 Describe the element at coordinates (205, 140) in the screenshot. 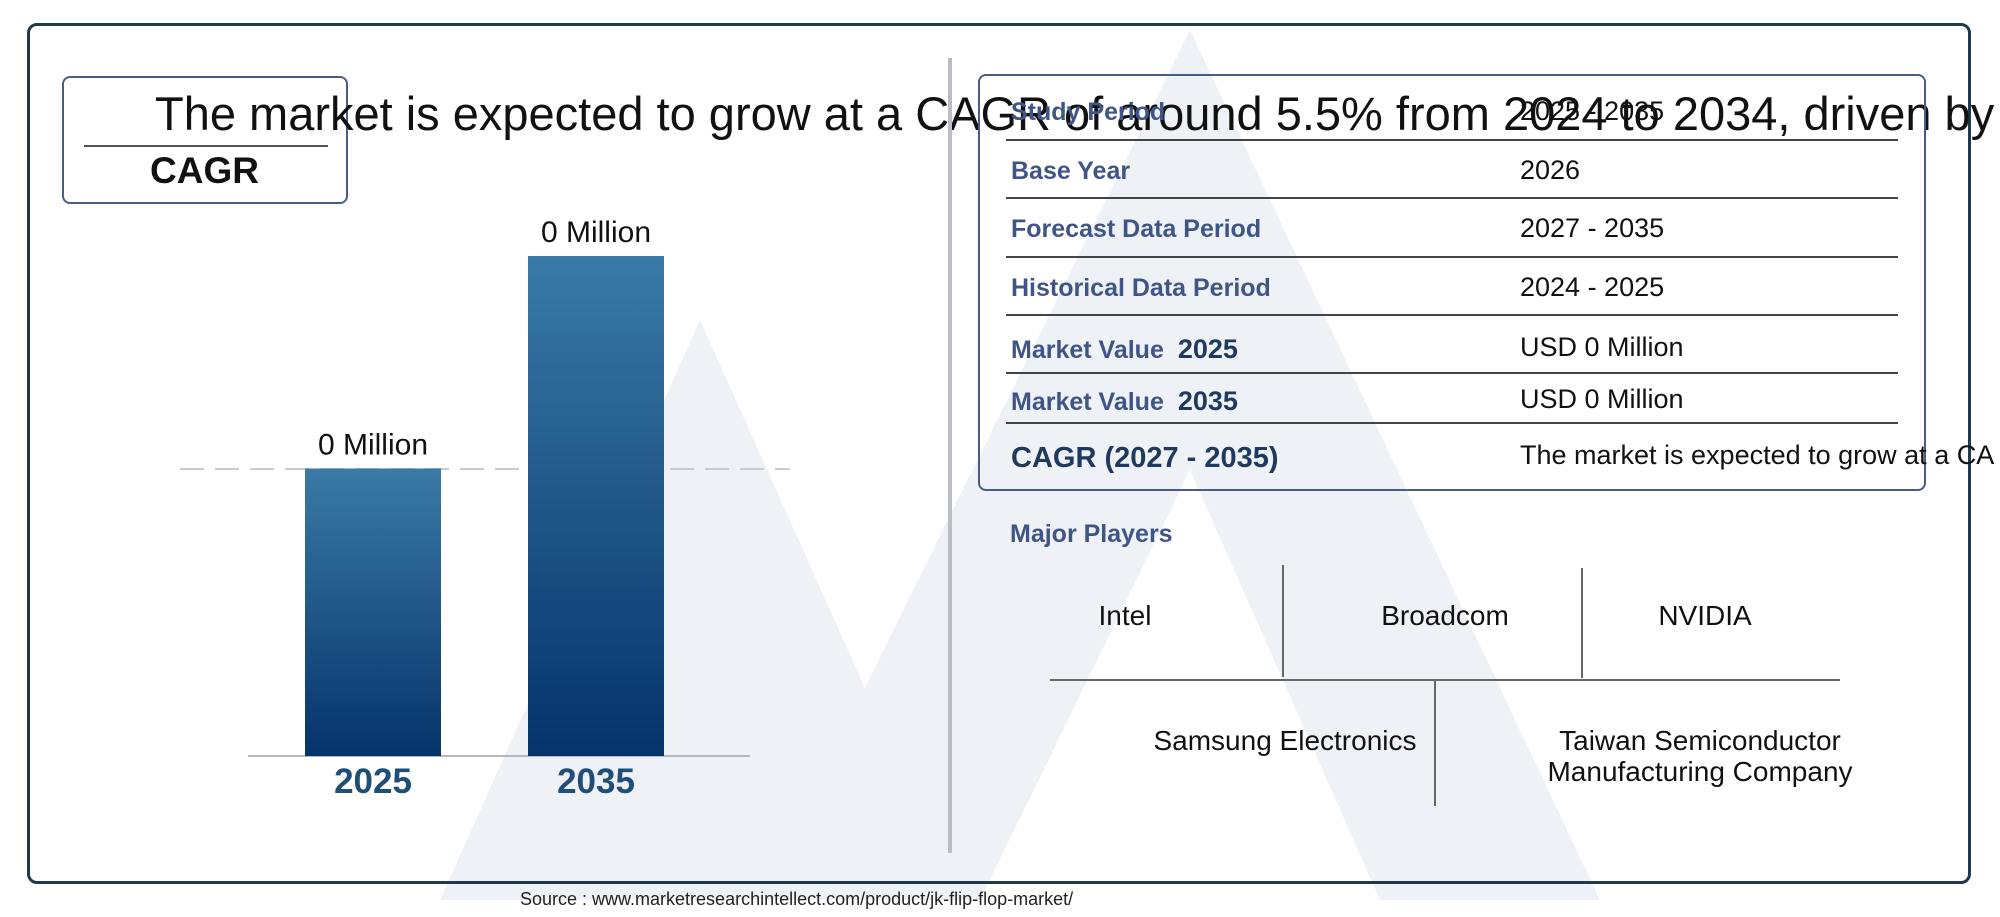

I see `cagr-box` at that location.